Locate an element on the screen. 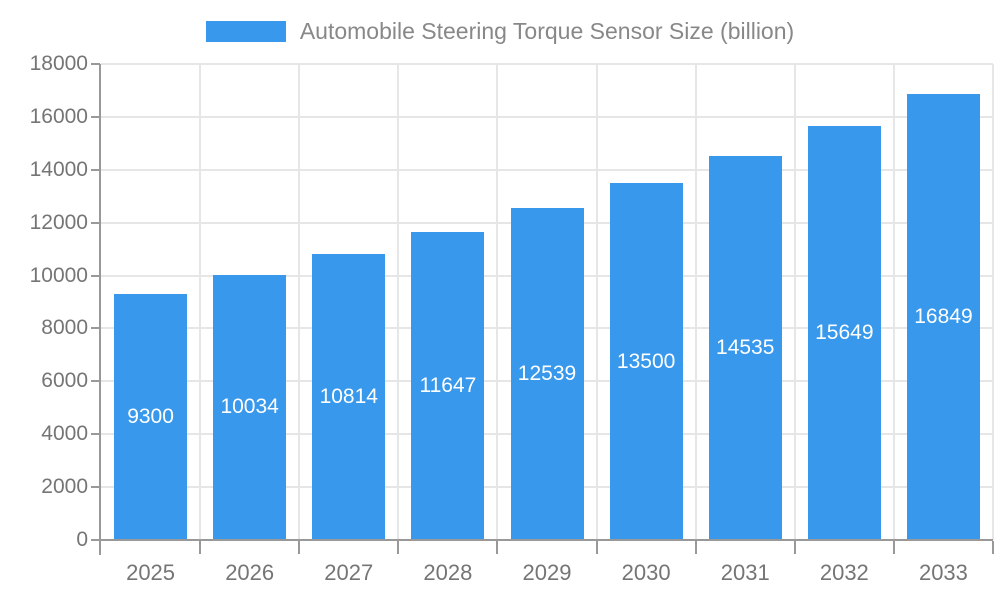  bar-2027 is located at coordinates (349, 397).